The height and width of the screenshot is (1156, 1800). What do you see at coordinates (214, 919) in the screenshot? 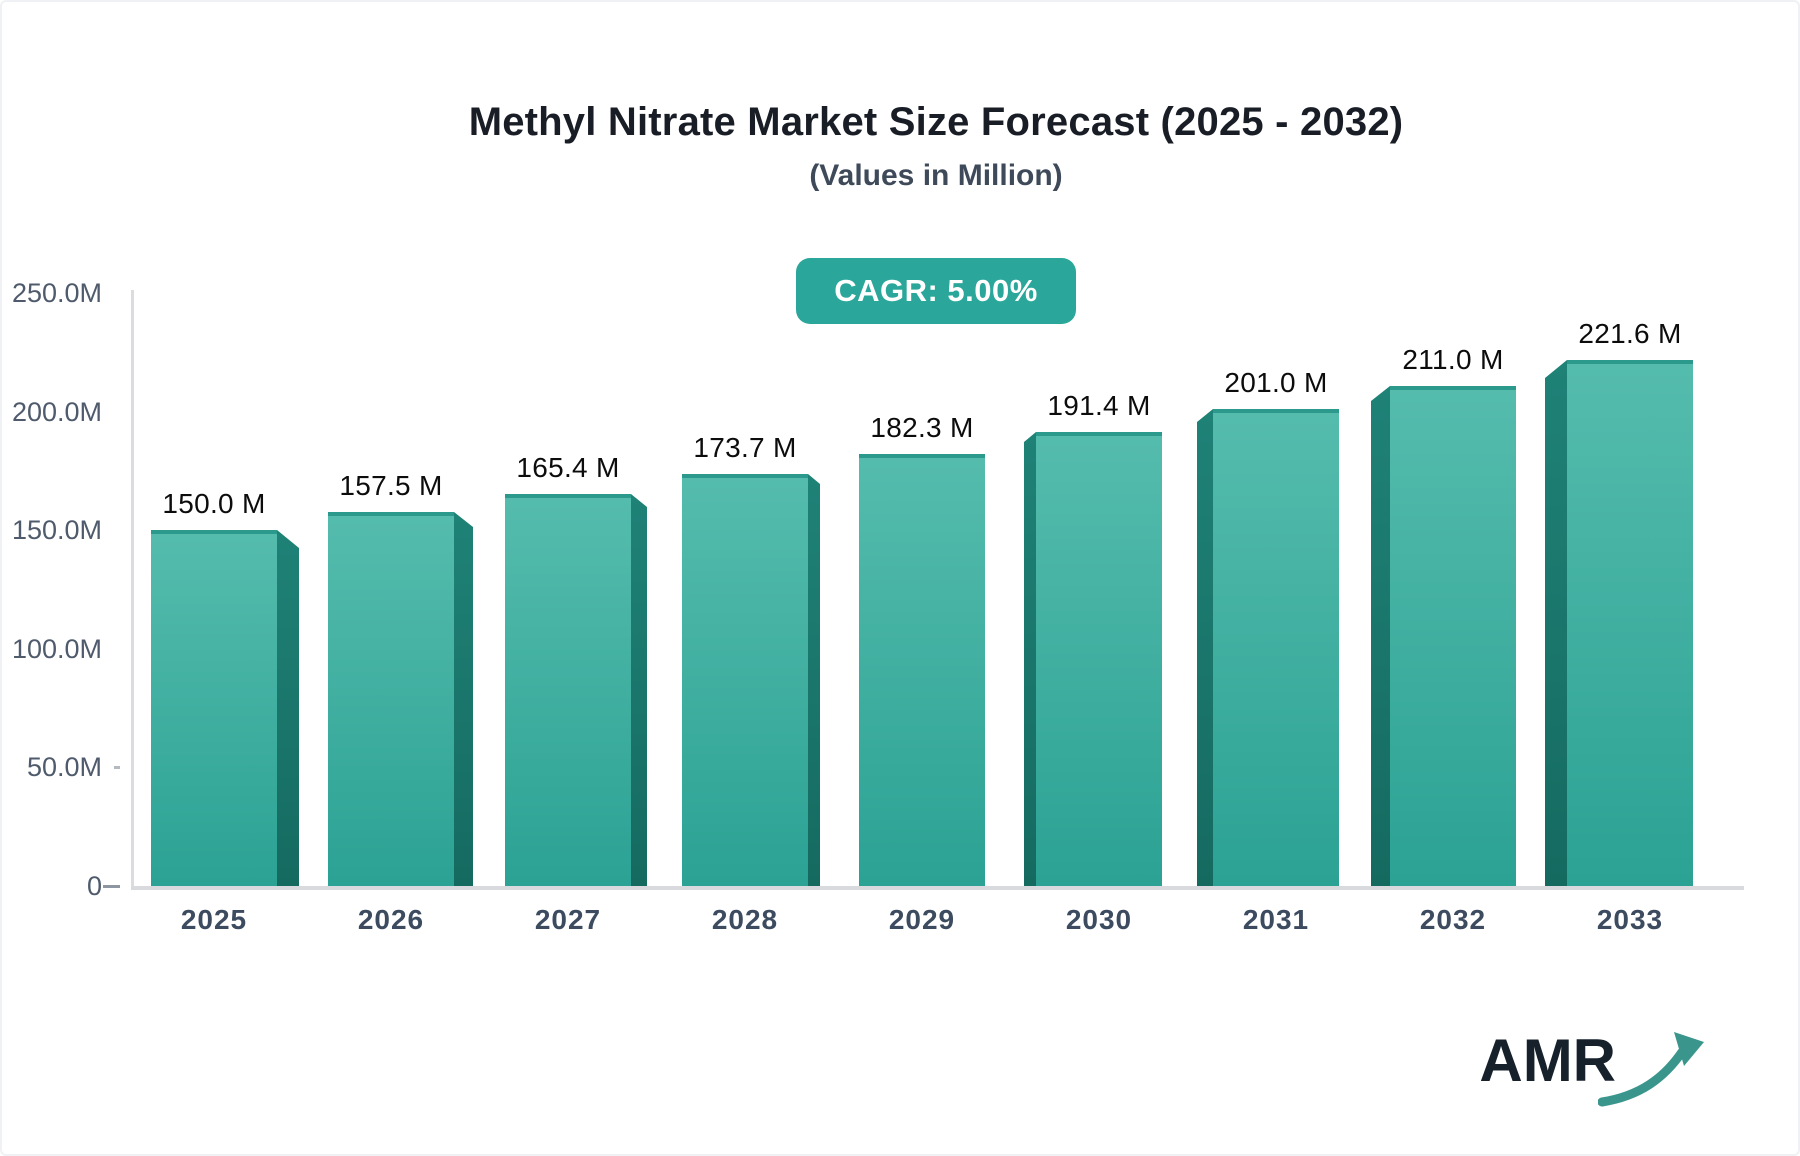
I see `x-axis-label: 2025` at bounding box center [214, 919].